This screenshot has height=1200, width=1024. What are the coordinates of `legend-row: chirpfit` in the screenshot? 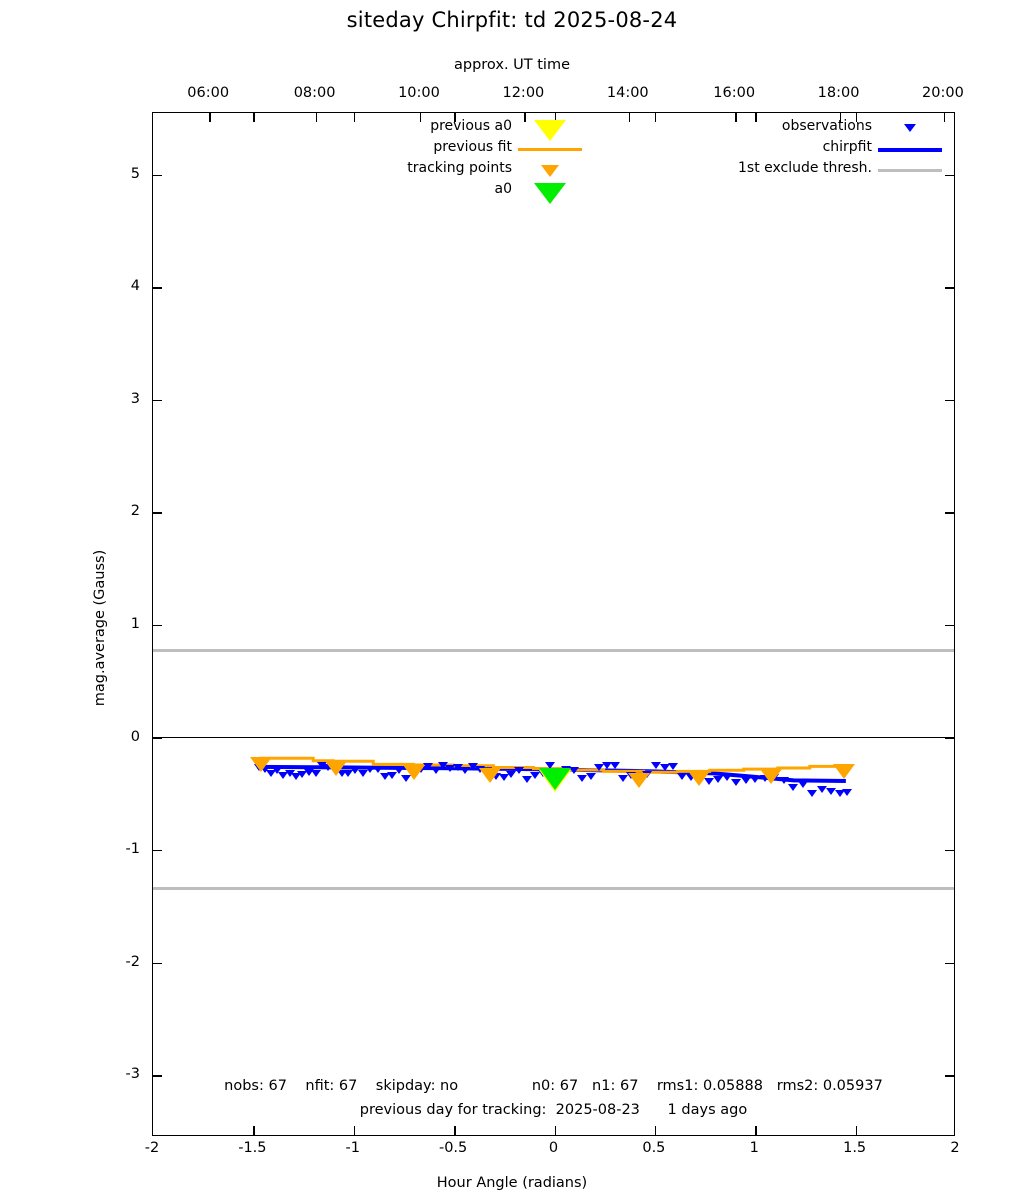 It's located at (762, 149).